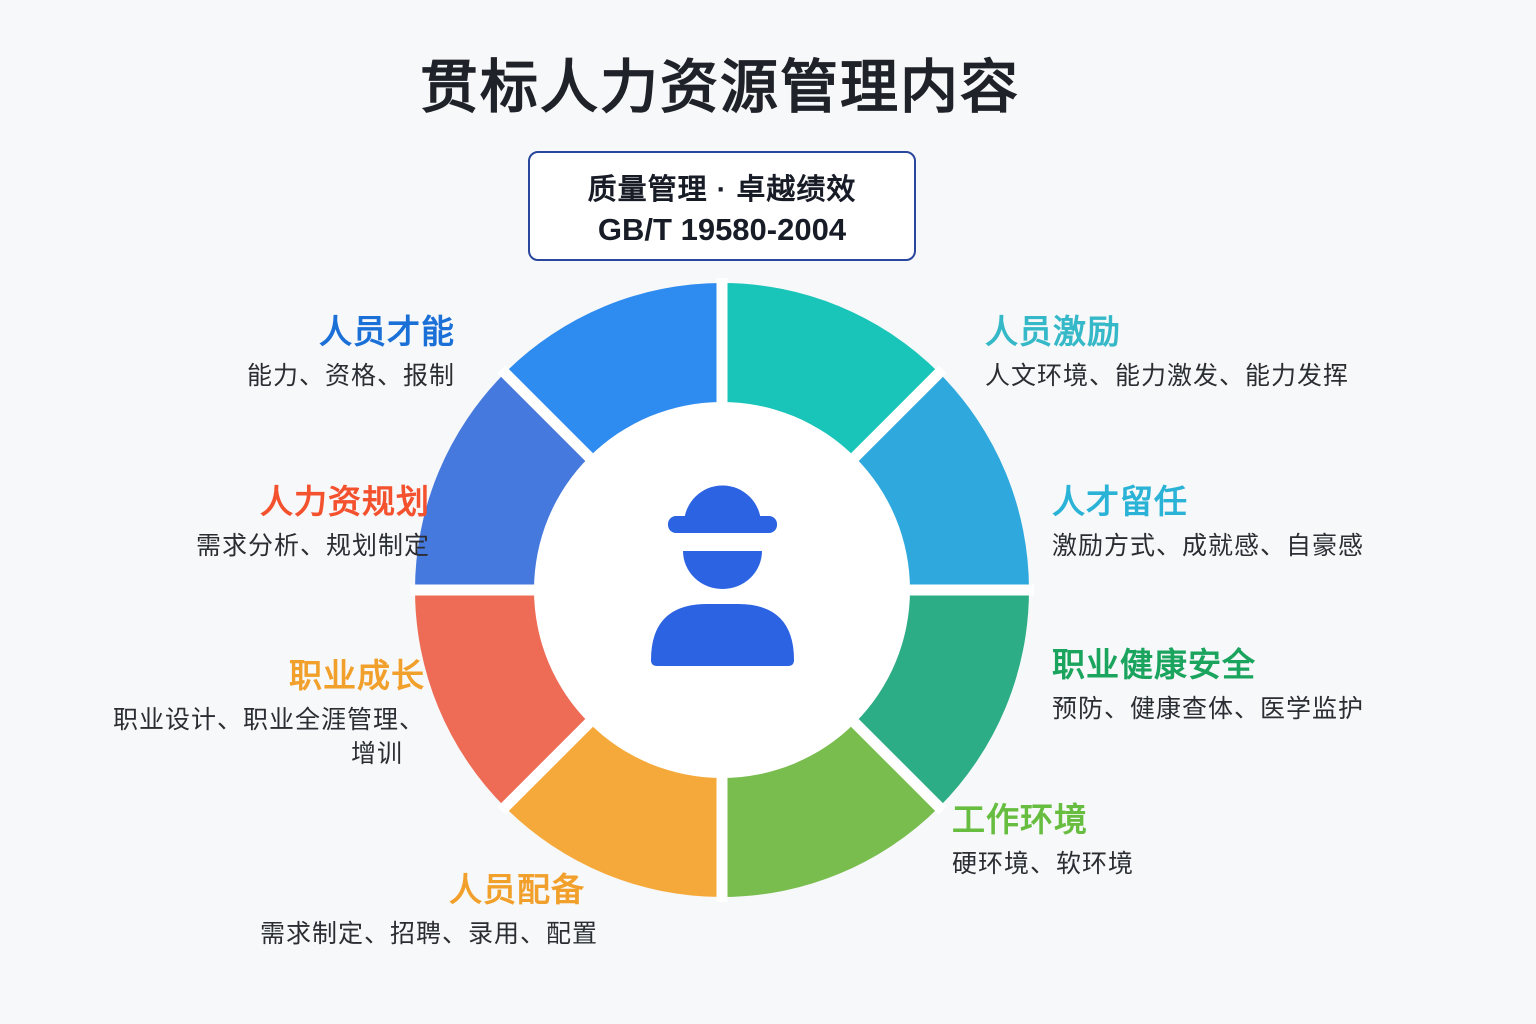 This screenshot has height=1024, width=1536. What do you see at coordinates (387, 331) in the screenshot?
I see `label-title: 人员才能` at bounding box center [387, 331].